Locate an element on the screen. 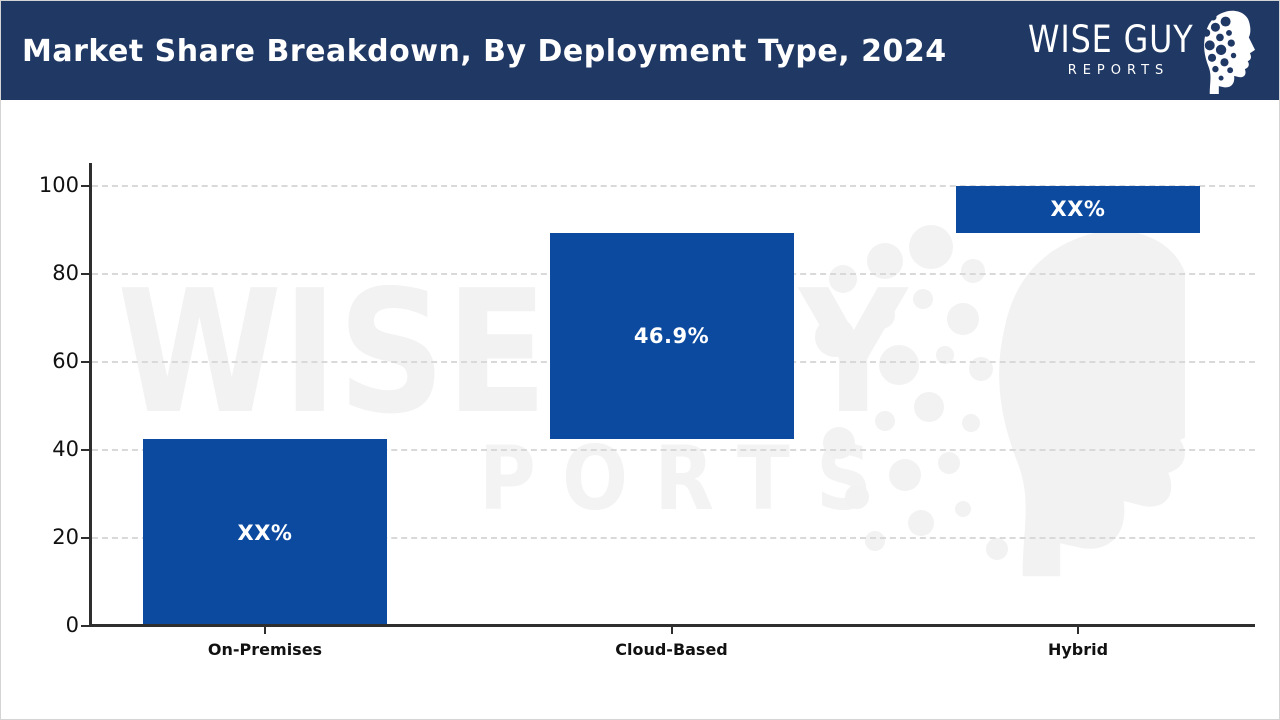 Image resolution: width=1280 pixels, height=720 pixels. watermark-face-icon is located at coordinates (1000, 401).